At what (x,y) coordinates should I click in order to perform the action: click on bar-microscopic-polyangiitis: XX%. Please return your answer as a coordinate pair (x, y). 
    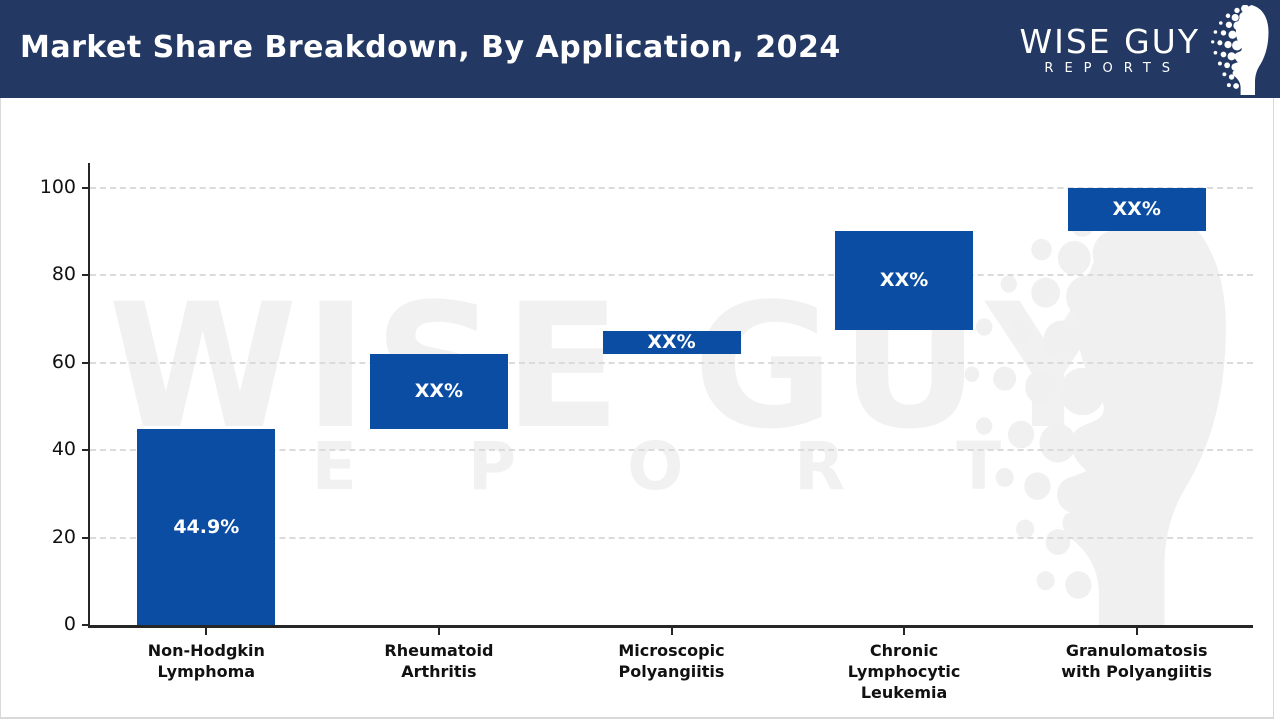
    Looking at the image, I should click on (671, 342).